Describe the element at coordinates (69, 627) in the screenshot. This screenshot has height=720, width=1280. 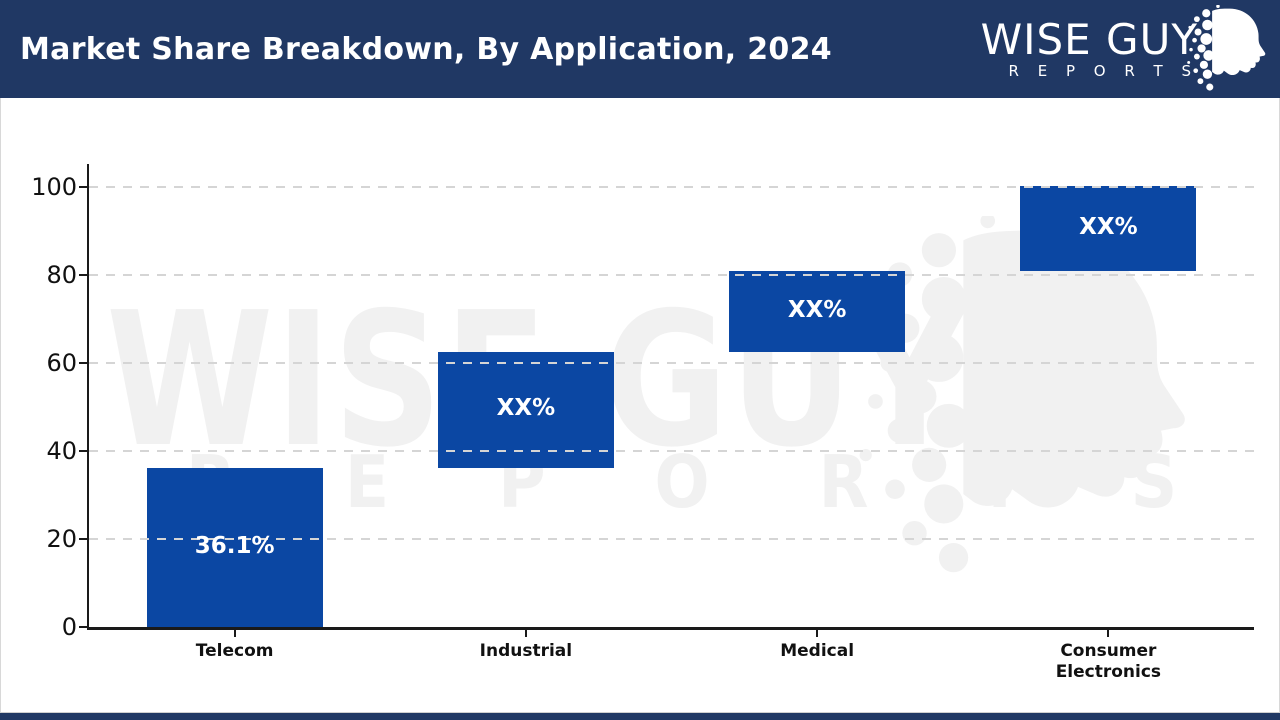
I see `y-tick-label: 0` at that location.